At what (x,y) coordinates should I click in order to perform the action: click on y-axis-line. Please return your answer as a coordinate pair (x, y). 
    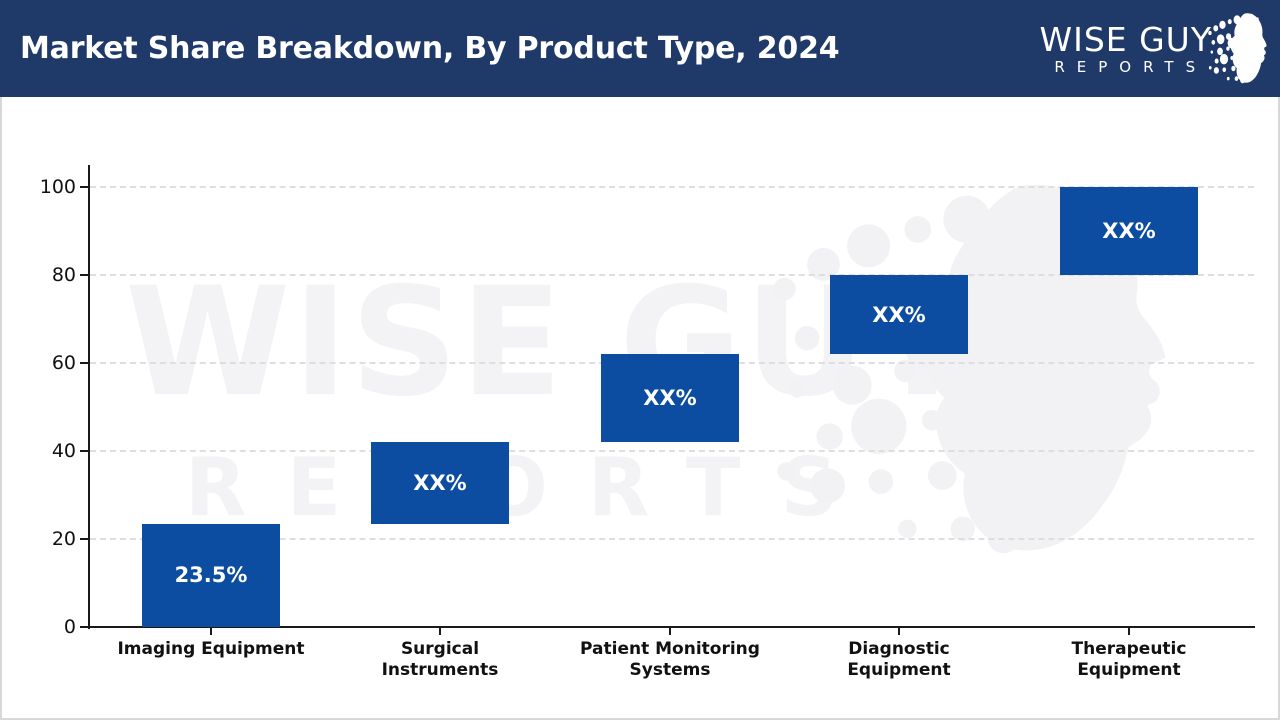
    Looking at the image, I should click on (89, 397).